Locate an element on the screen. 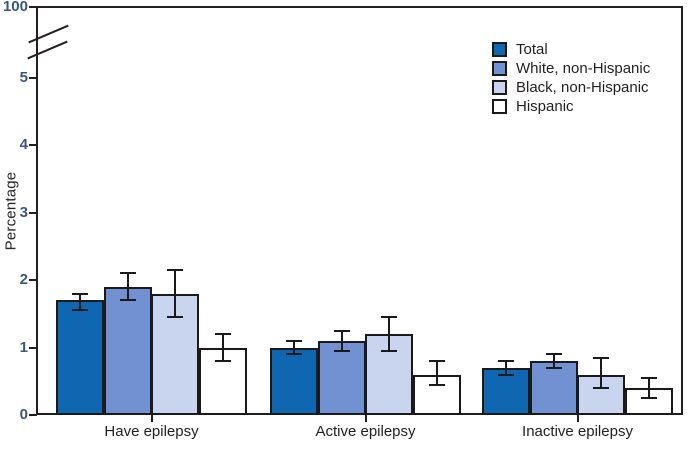 This screenshot has height=452, width=693. y-tick-label: 1 is located at coordinates (23, 347).